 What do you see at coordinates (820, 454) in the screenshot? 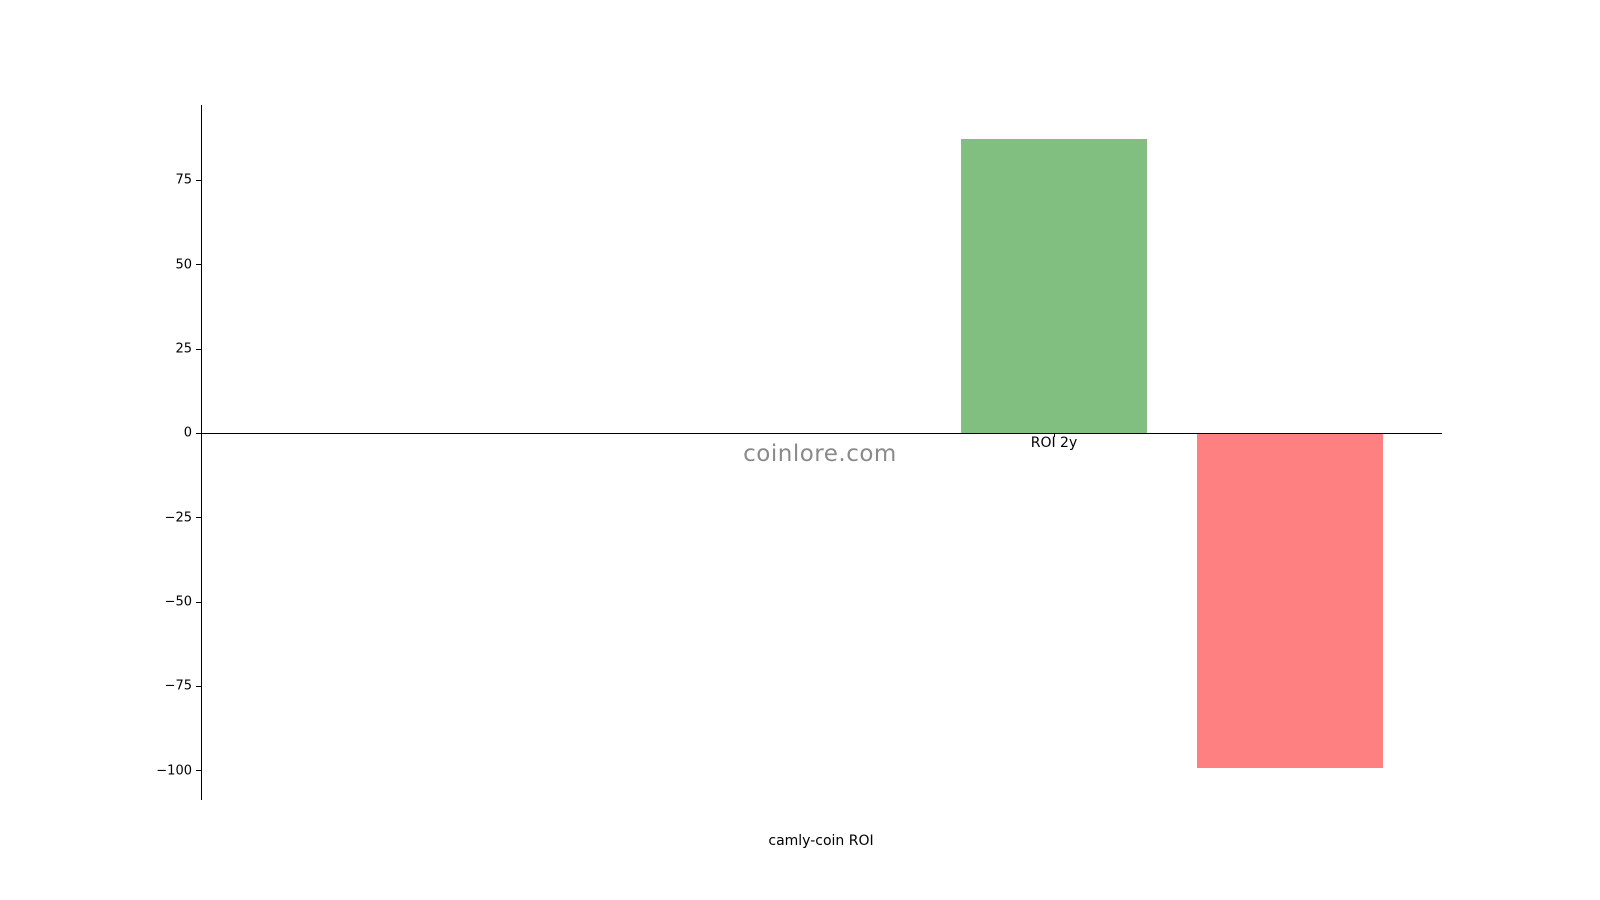
I see `watermark-coinlore: coinlore.com` at bounding box center [820, 454].